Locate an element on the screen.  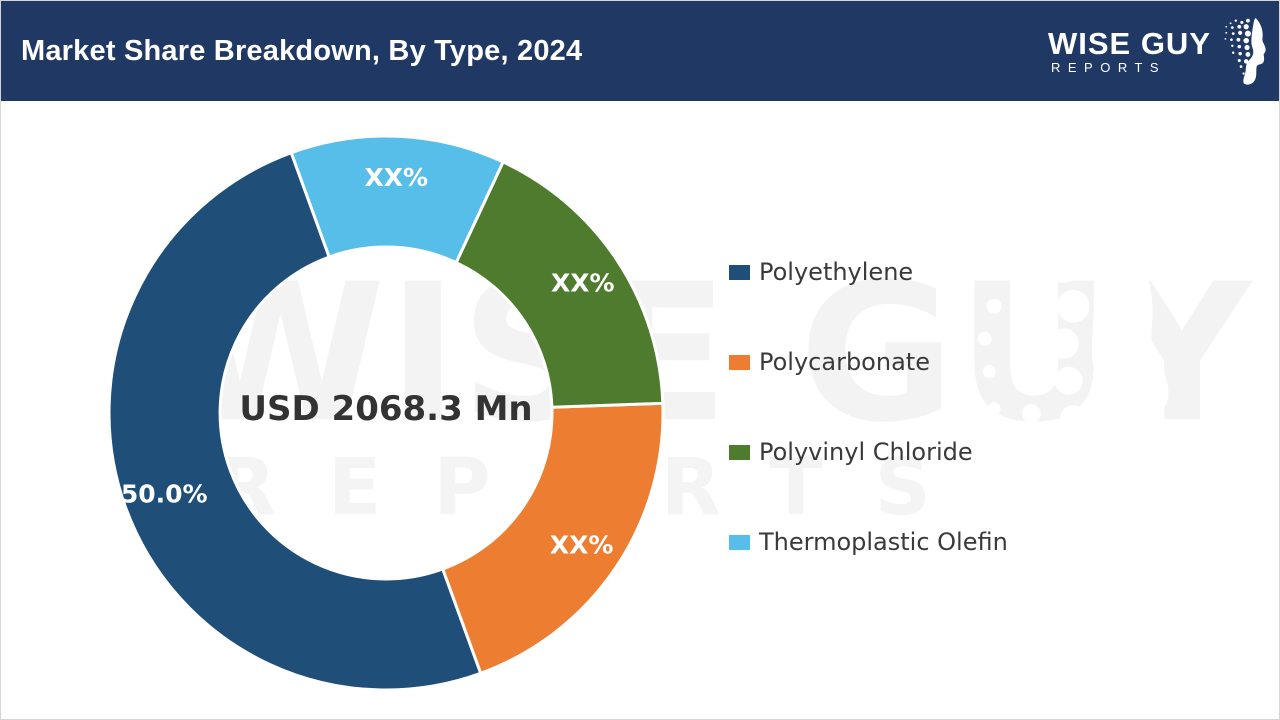
legend-item-polyethylene: Polyethylene is located at coordinates (821, 272).